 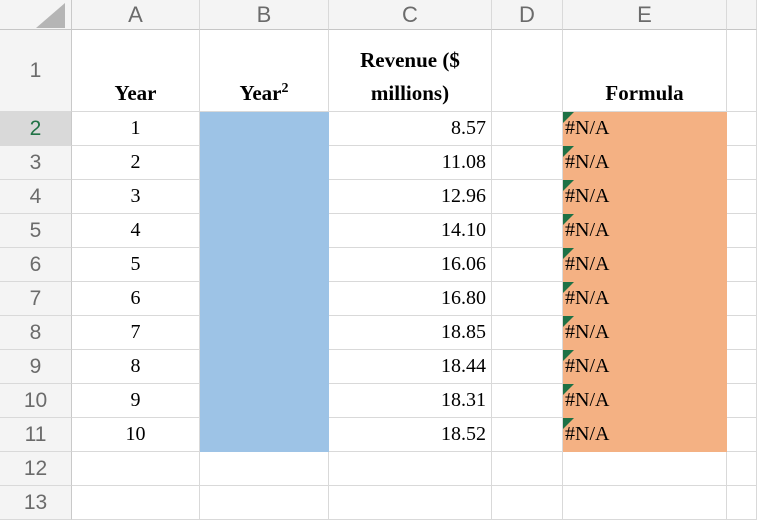 What do you see at coordinates (264, 71) in the screenshot?
I see `cell-B1: Year2` at bounding box center [264, 71].